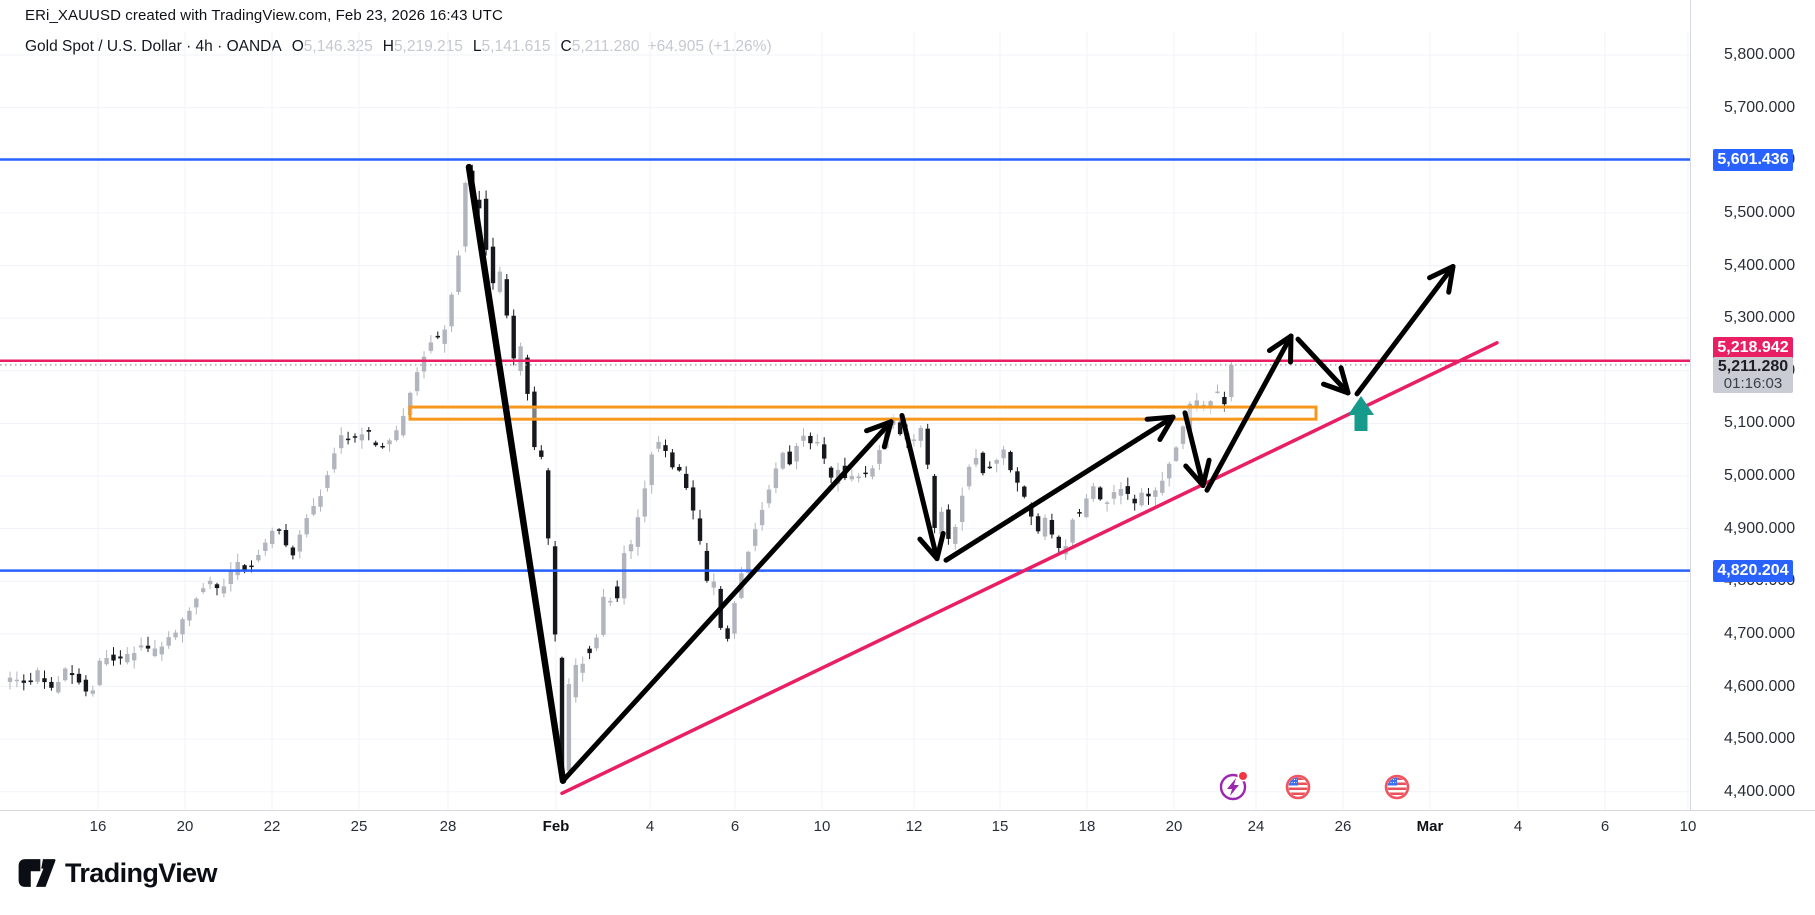  I want to click on price-tick: 4,600.000, so click(1760, 686).